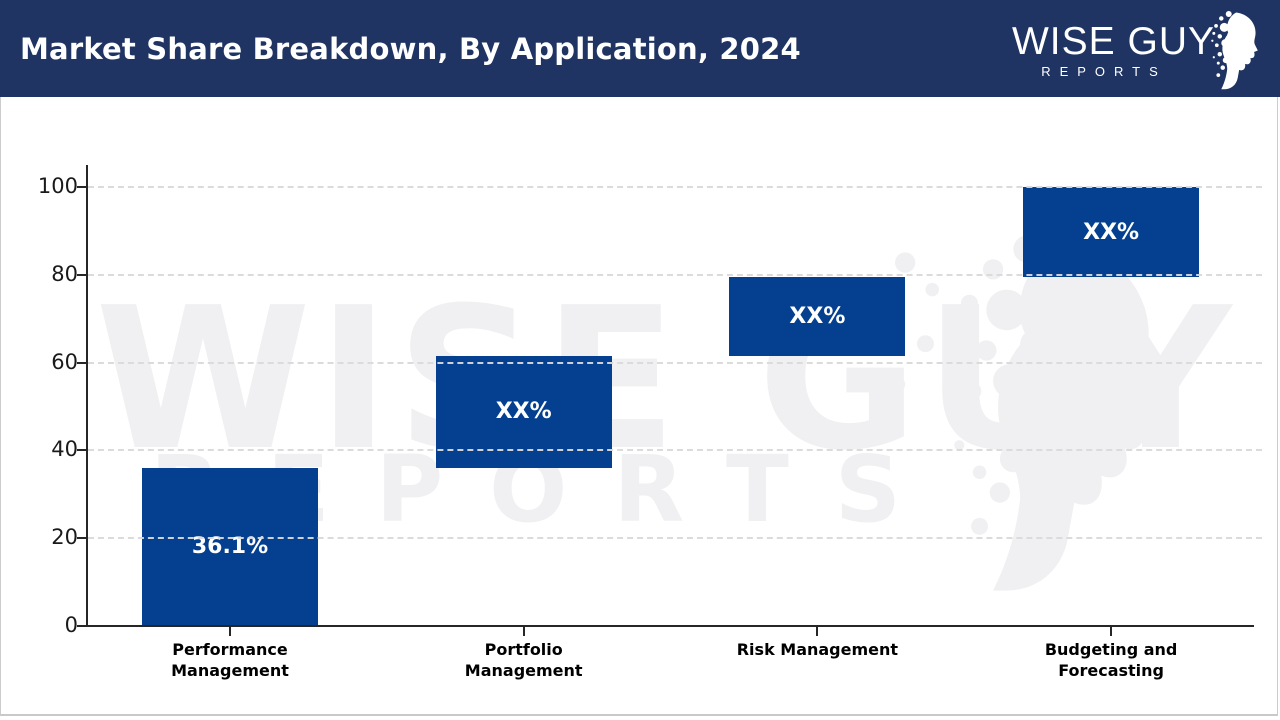  What do you see at coordinates (1114, 41) in the screenshot?
I see `logo-brand-name: WISE GUY` at bounding box center [1114, 41].